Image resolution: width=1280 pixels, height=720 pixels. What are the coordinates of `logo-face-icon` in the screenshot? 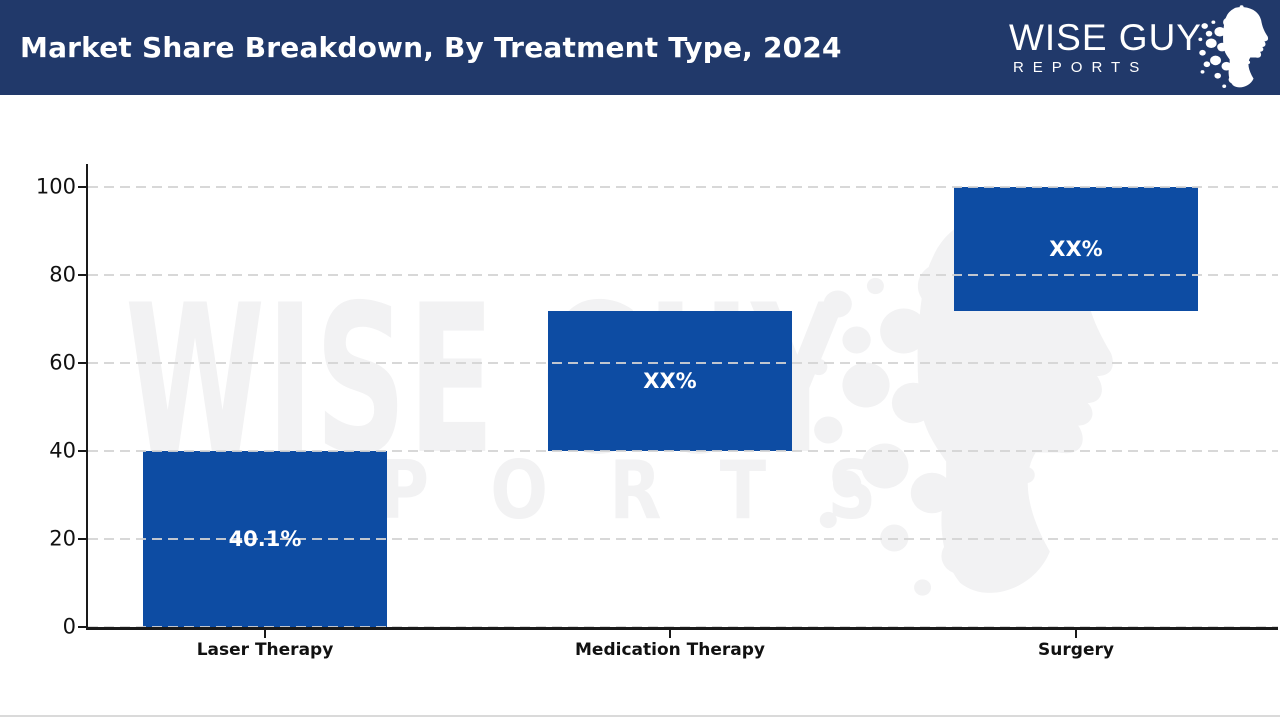 It's located at (1233, 46).